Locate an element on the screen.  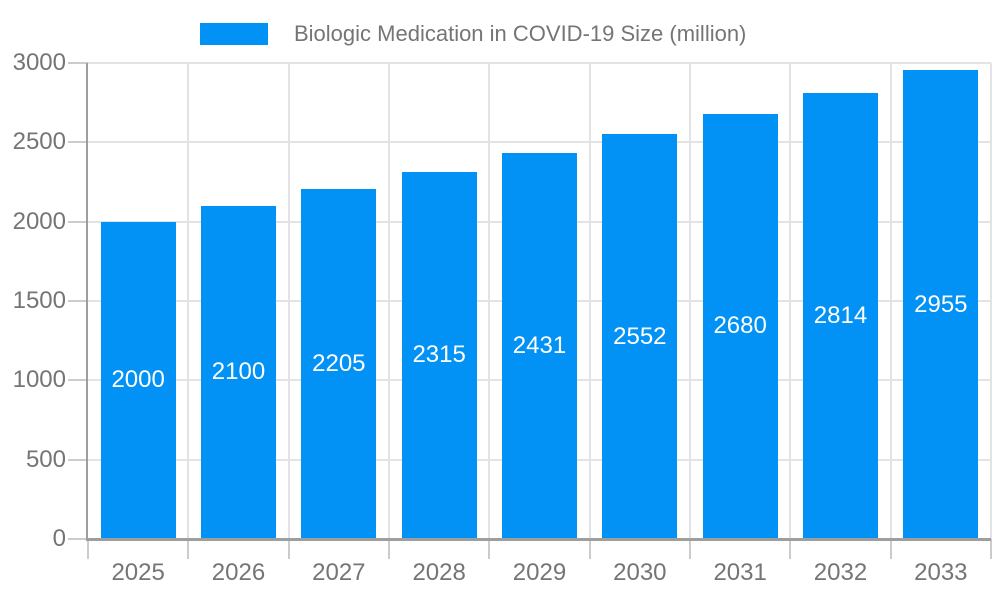
bar: 2000 is located at coordinates (138, 380).